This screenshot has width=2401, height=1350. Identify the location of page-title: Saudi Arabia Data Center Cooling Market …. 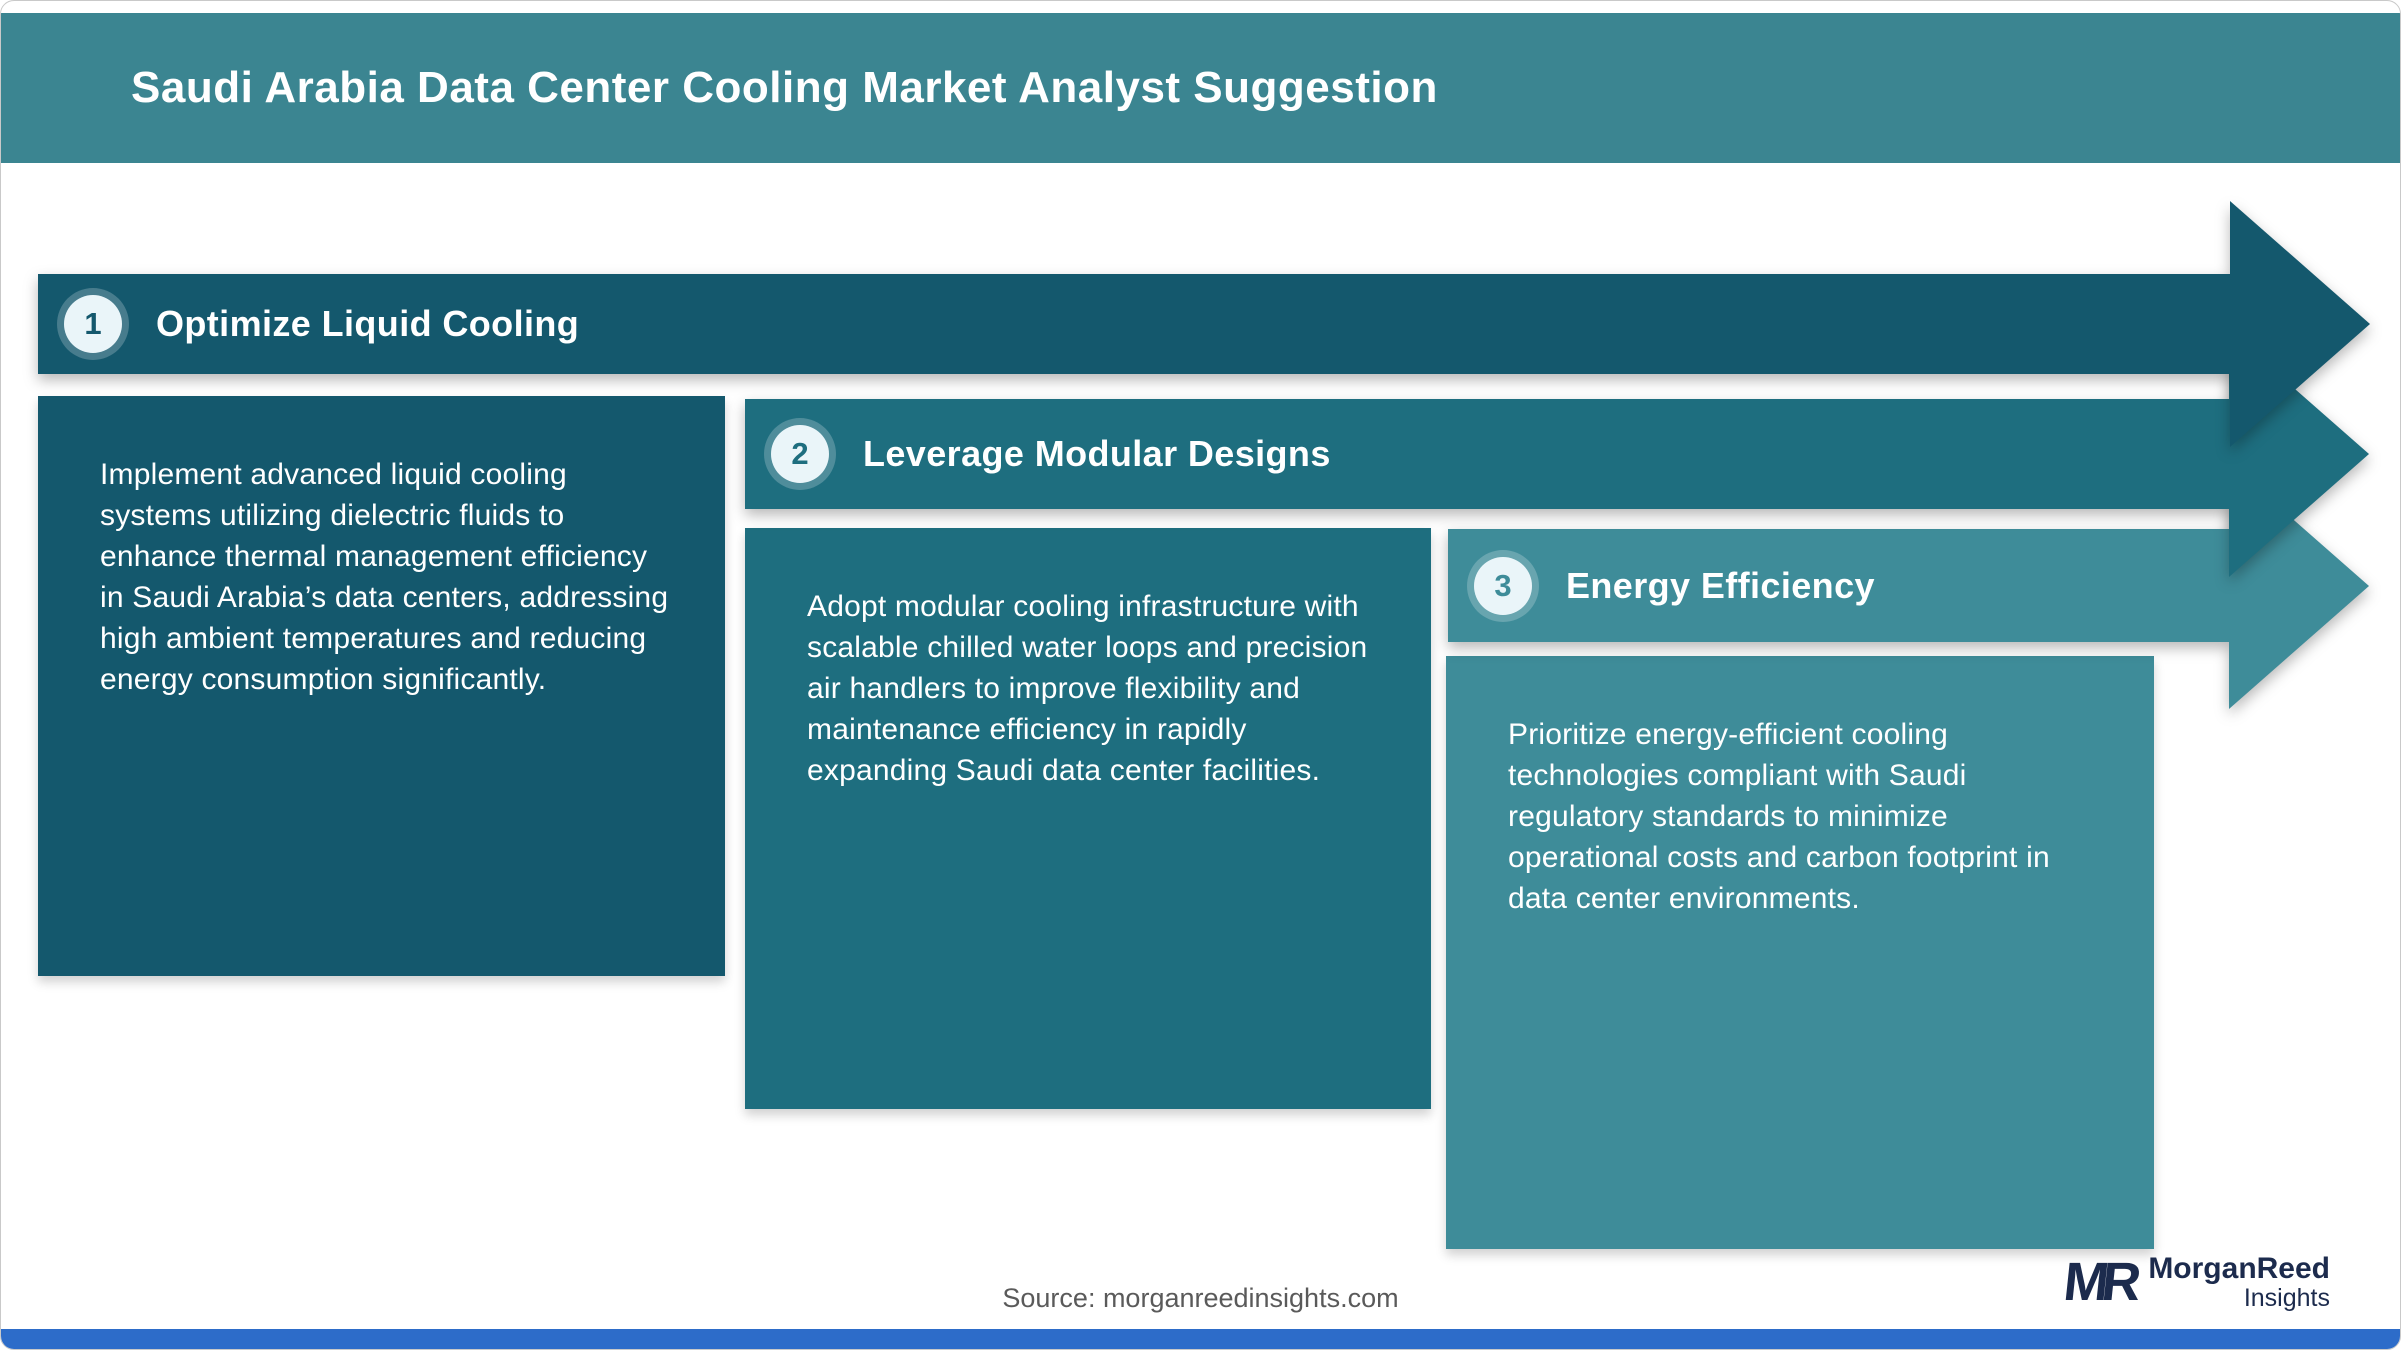
(784, 87).